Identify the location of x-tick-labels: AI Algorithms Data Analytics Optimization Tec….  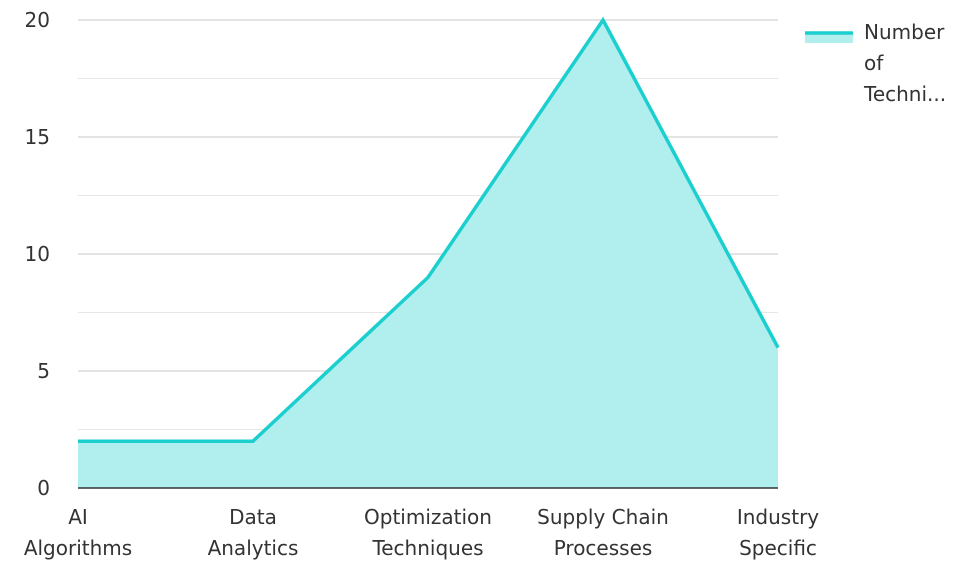
(421, 532).